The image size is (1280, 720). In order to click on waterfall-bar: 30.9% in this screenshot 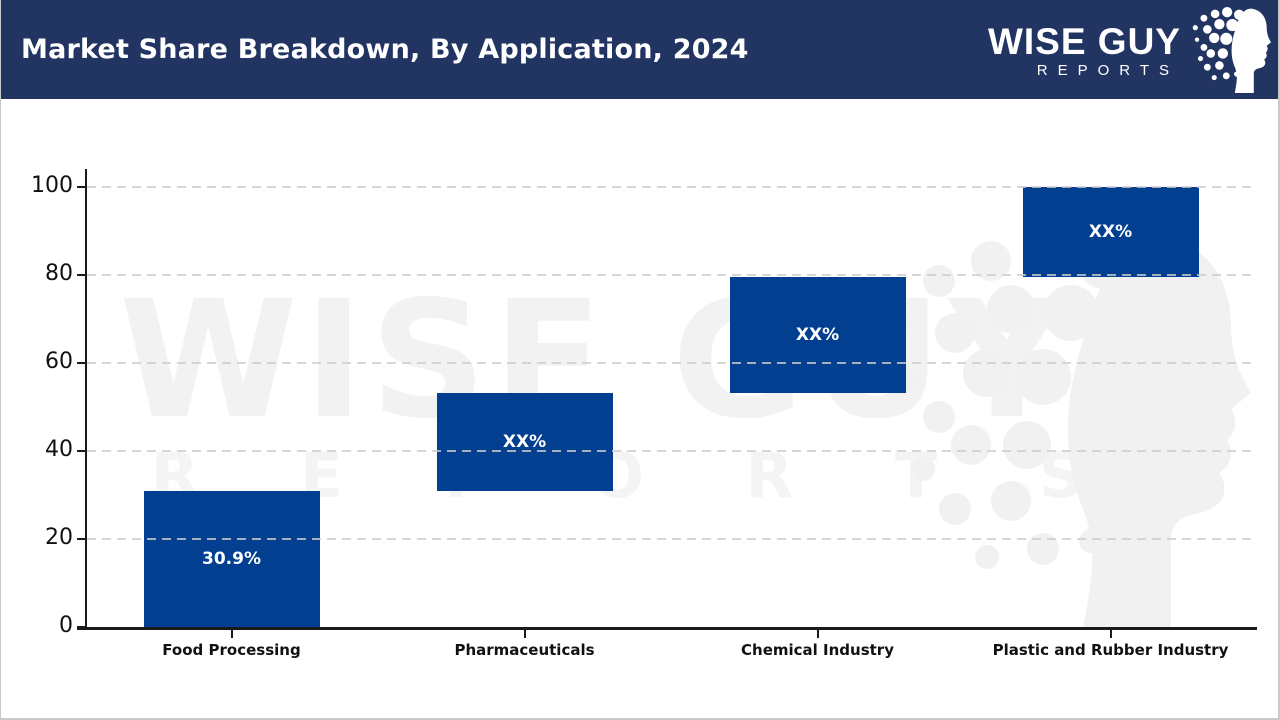, I will do `click(231, 559)`.